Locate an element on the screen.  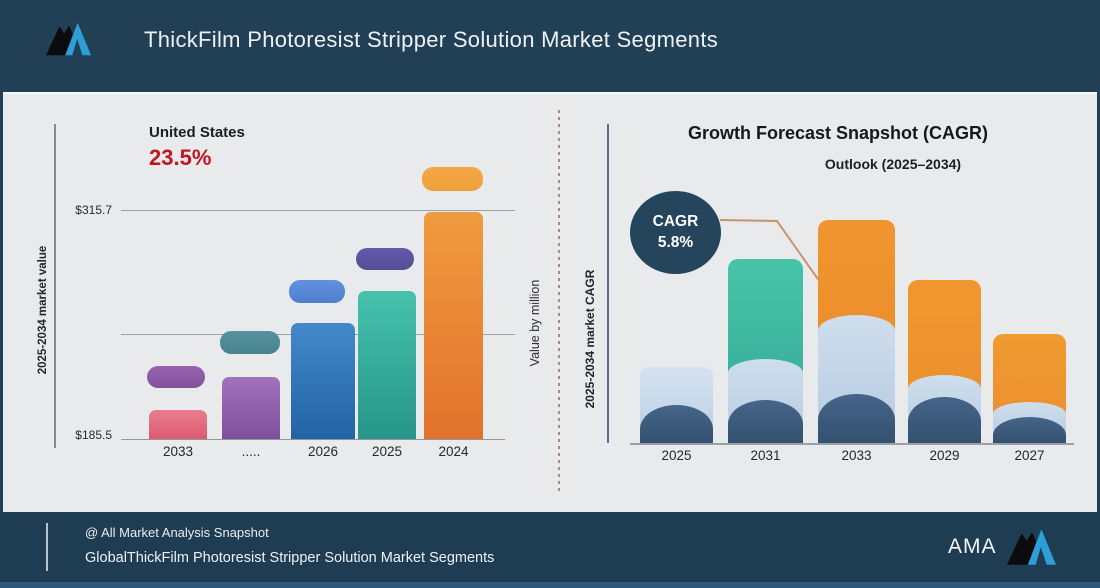
left-bar-2024 is located at coordinates (453, 325).